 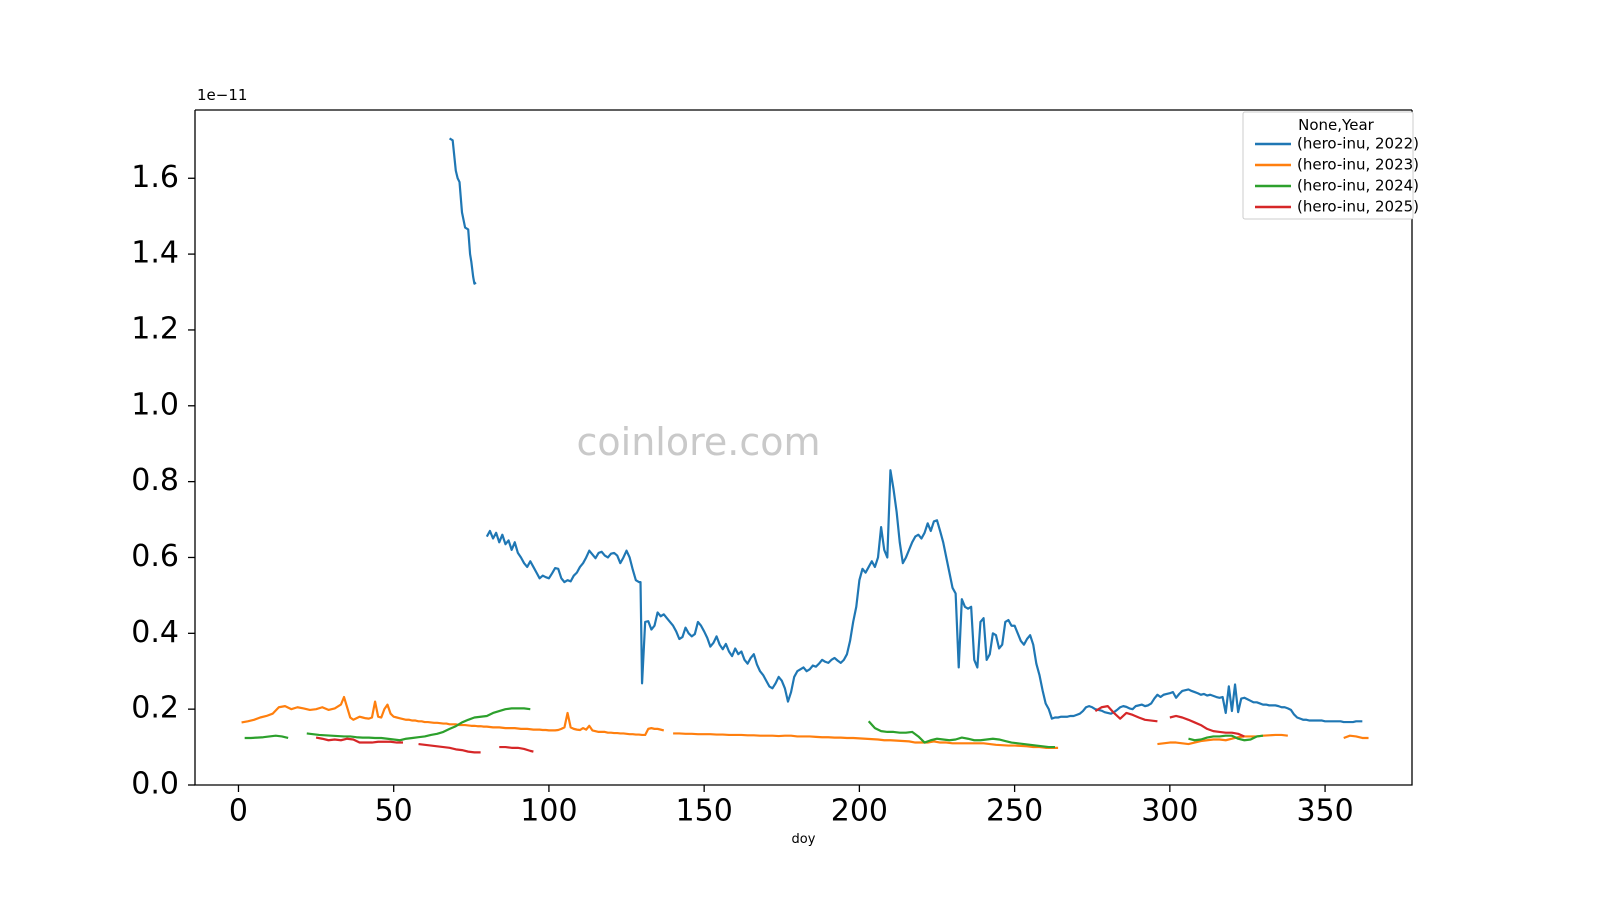 I want to click on legend-label: (hero-inu, 2023), so click(x=1358, y=165).